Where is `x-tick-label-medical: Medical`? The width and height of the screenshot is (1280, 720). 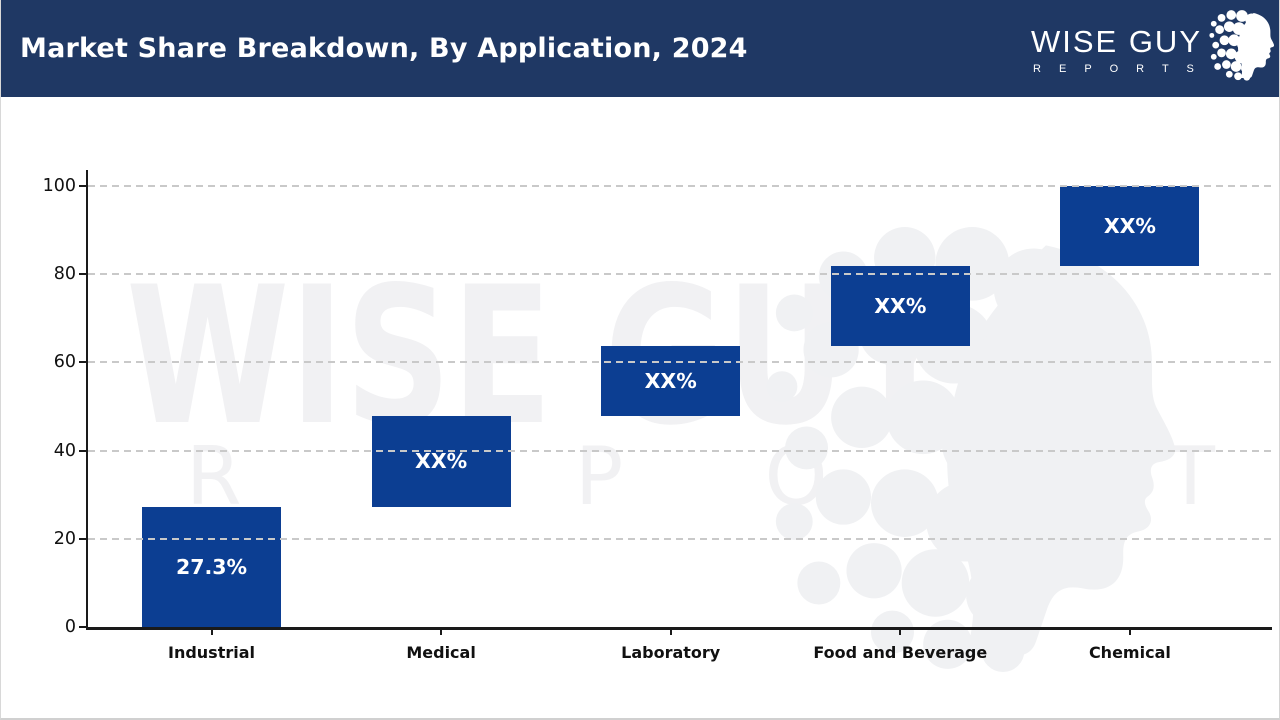
x-tick-label-medical: Medical is located at coordinates (441, 652).